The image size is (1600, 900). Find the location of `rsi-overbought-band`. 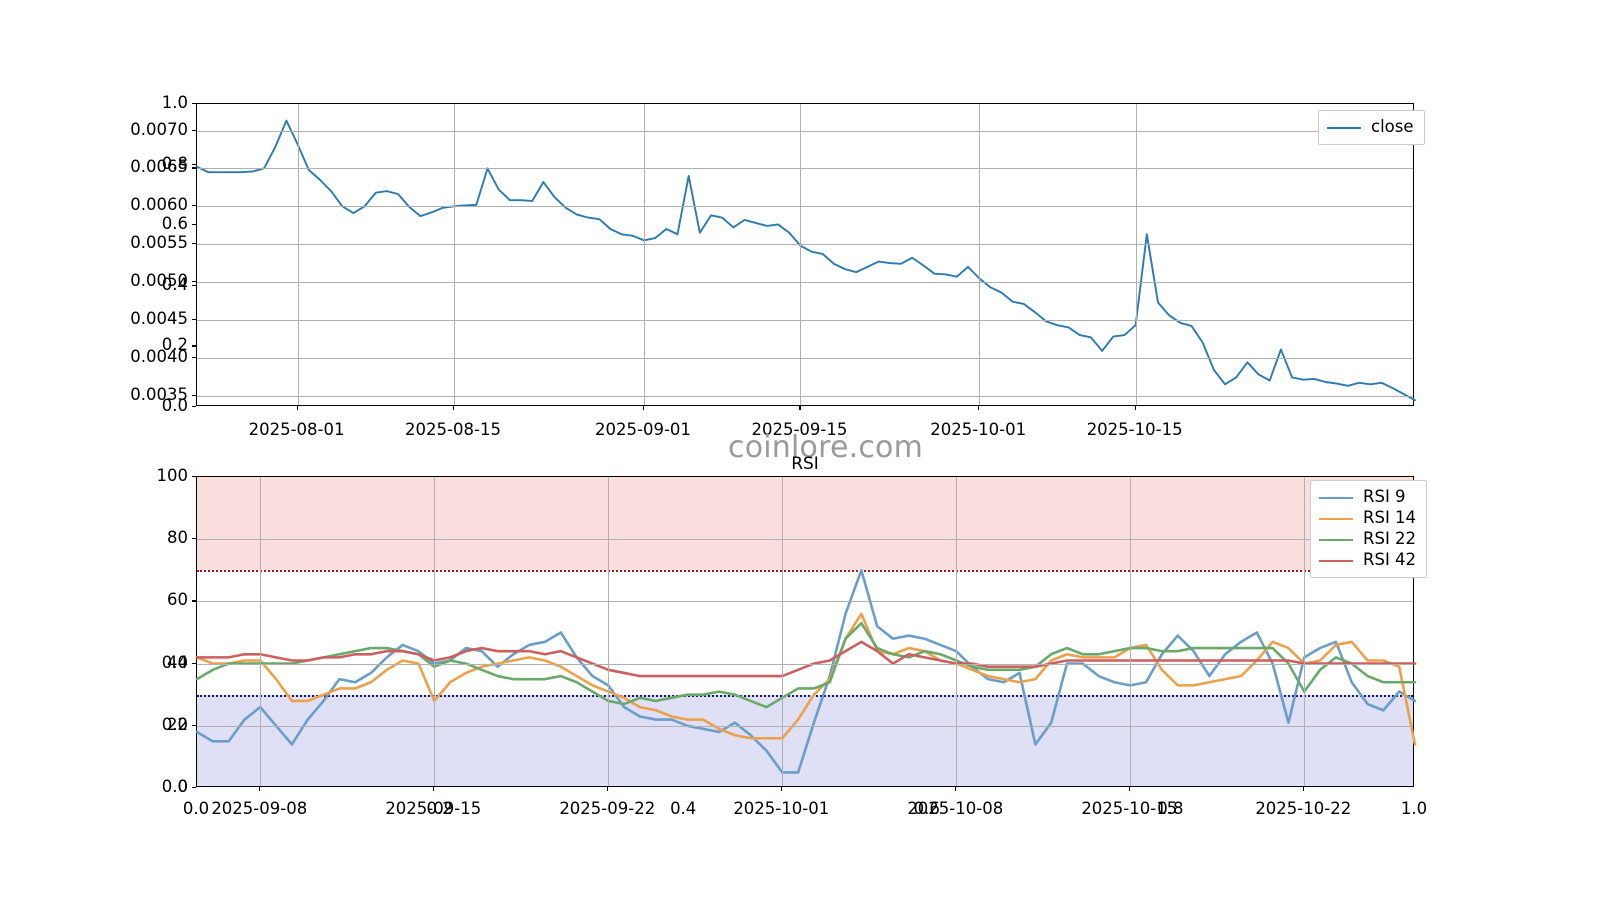

rsi-overbought-band is located at coordinates (805, 524).